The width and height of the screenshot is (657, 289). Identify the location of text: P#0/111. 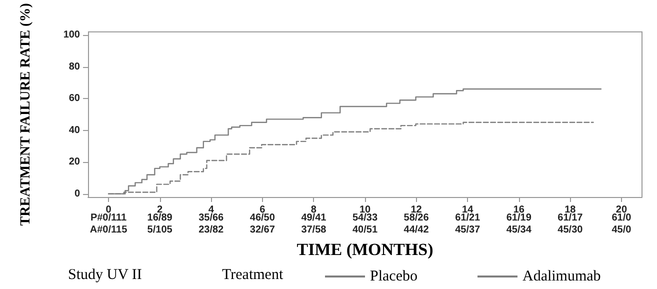
(109, 218).